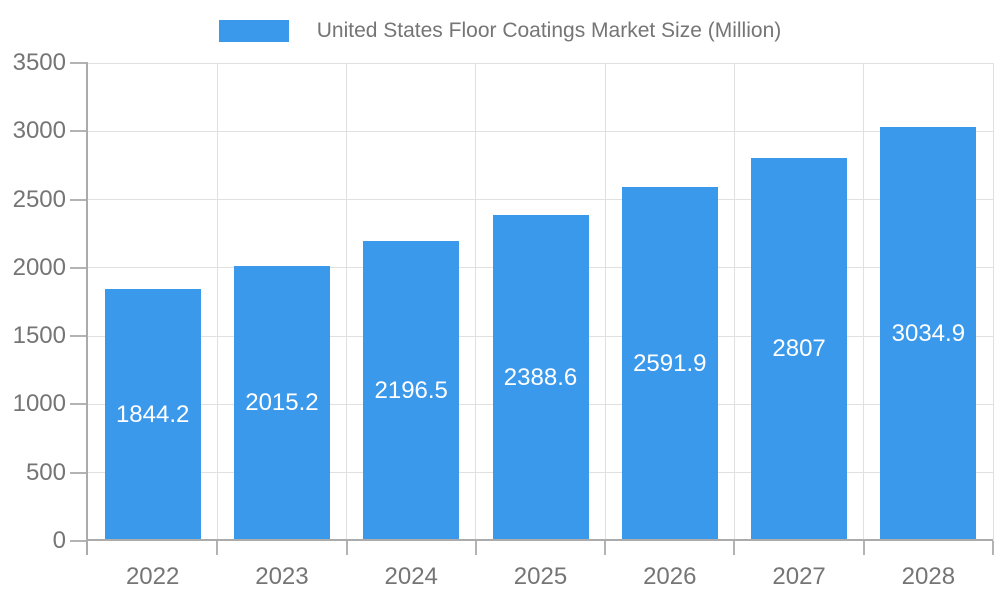  What do you see at coordinates (928, 576) in the screenshot?
I see `x-tick-label: 2028` at bounding box center [928, 576].